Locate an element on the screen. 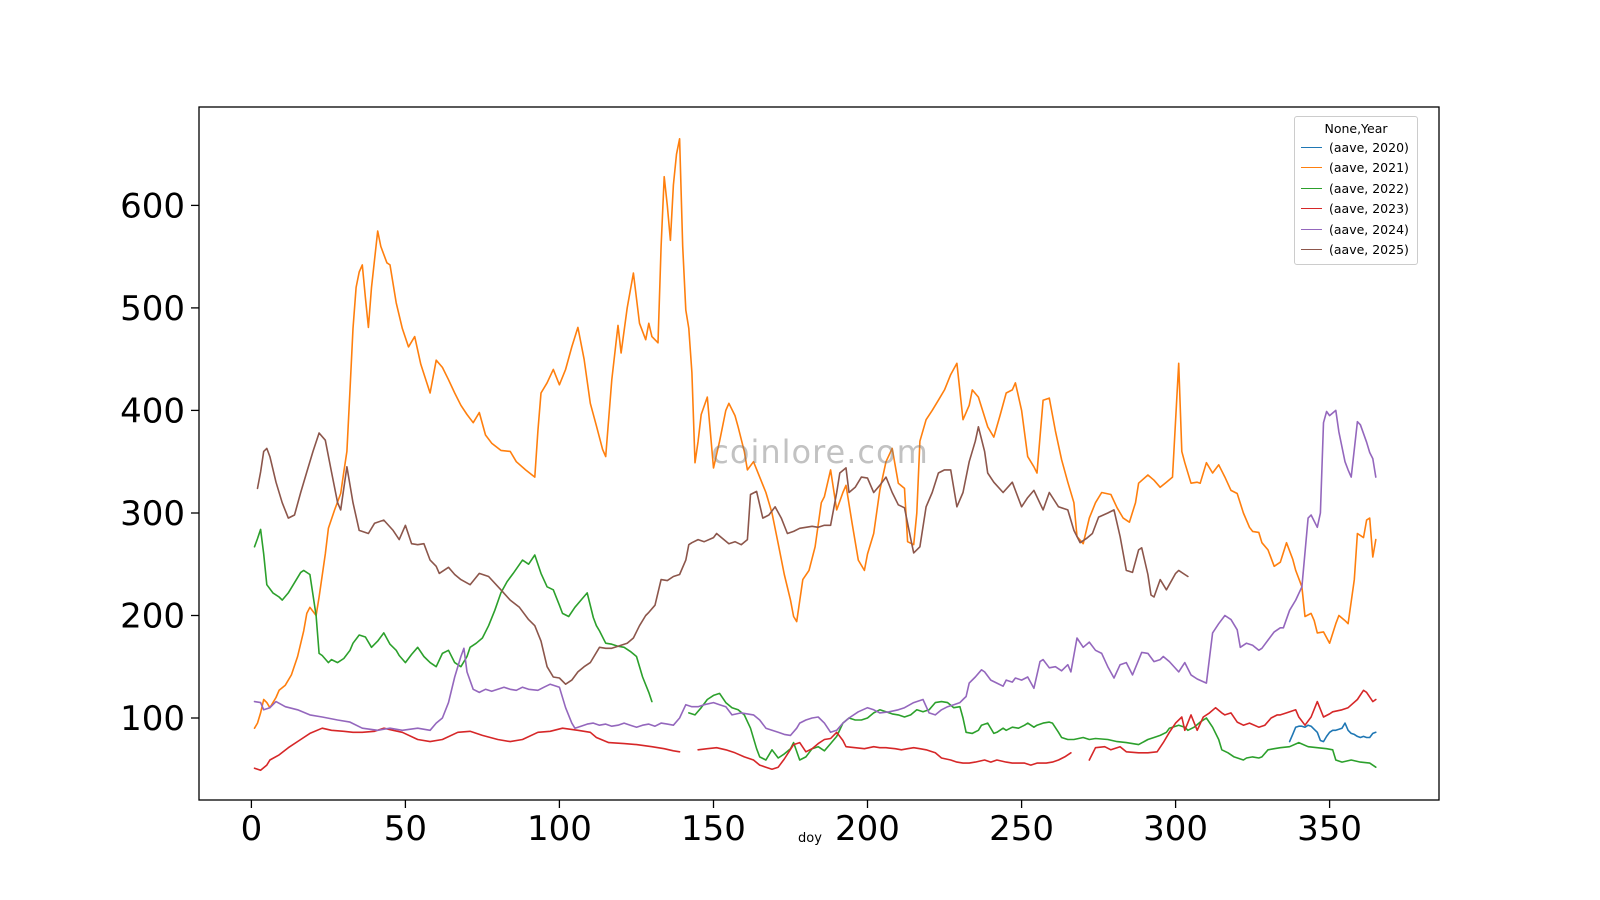  legend-item-aave-2025: (aave, 2025) is located at coordinates (1356, 250).